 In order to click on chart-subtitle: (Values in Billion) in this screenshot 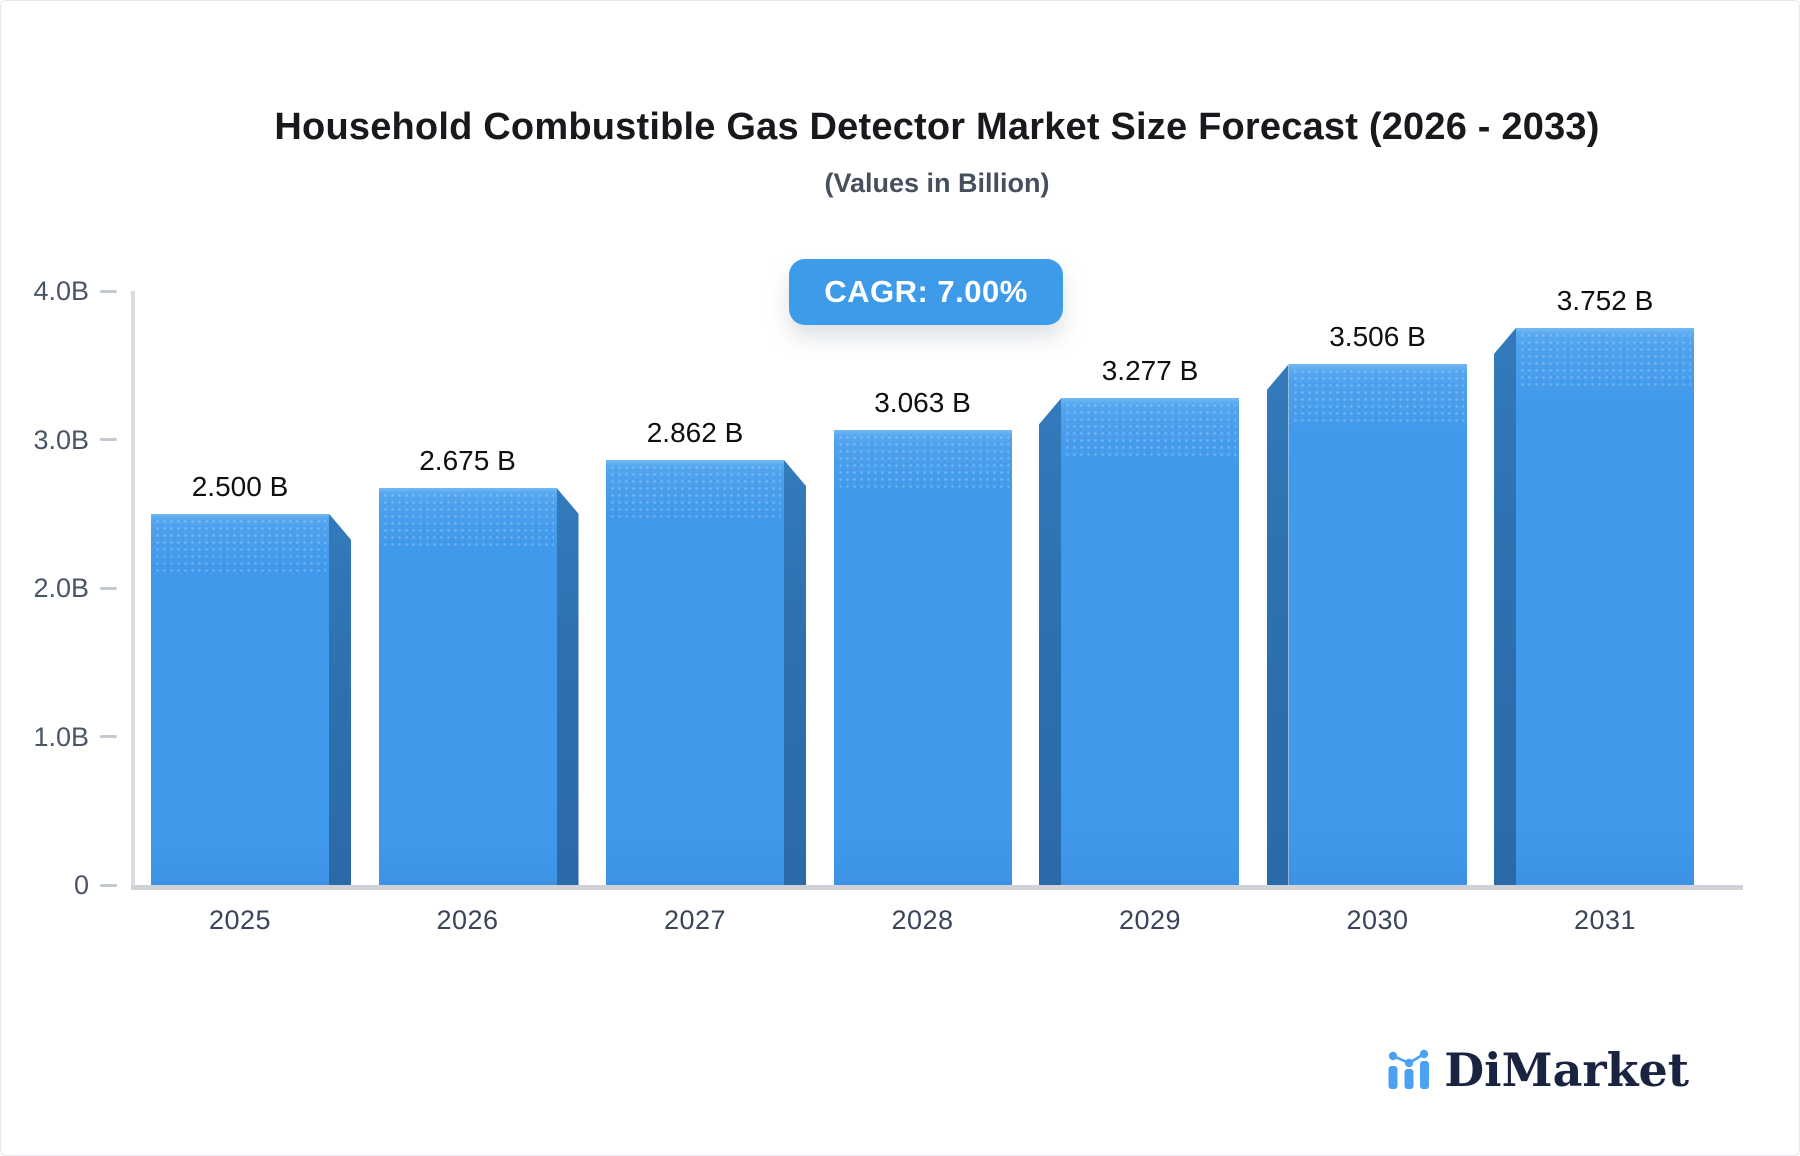, I will do `click(937, 183)`.